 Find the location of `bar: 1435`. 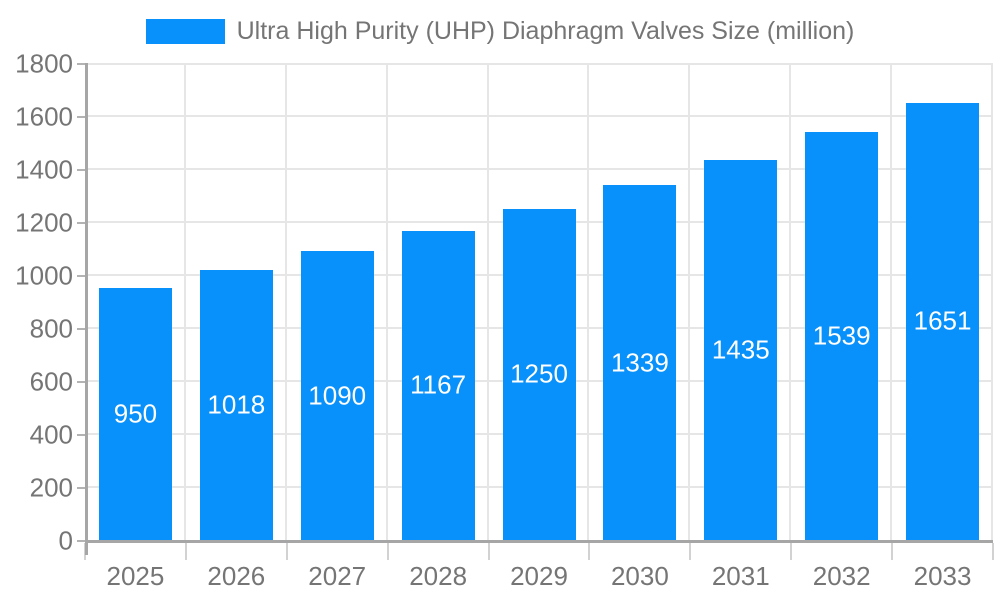

bar: 1435 is located at coordinates (741, 349).